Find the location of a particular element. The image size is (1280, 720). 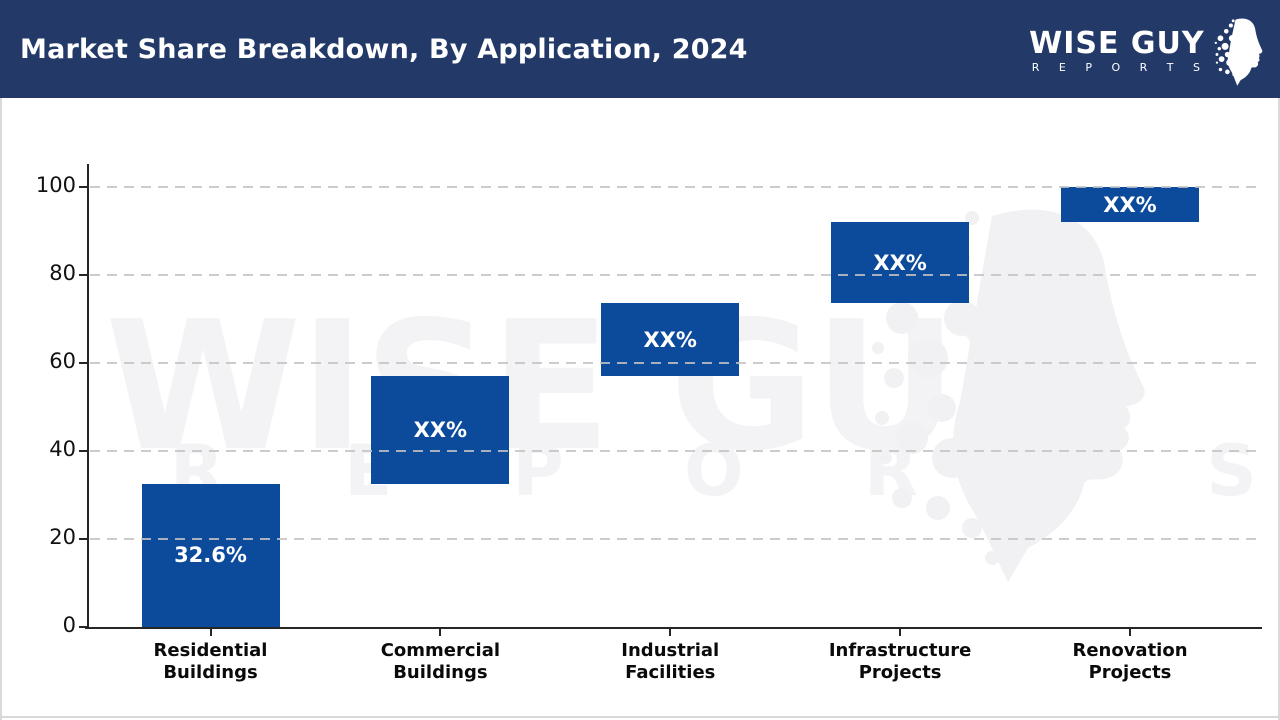

y-tick-label: 40 is located at coordinates (62, 449).